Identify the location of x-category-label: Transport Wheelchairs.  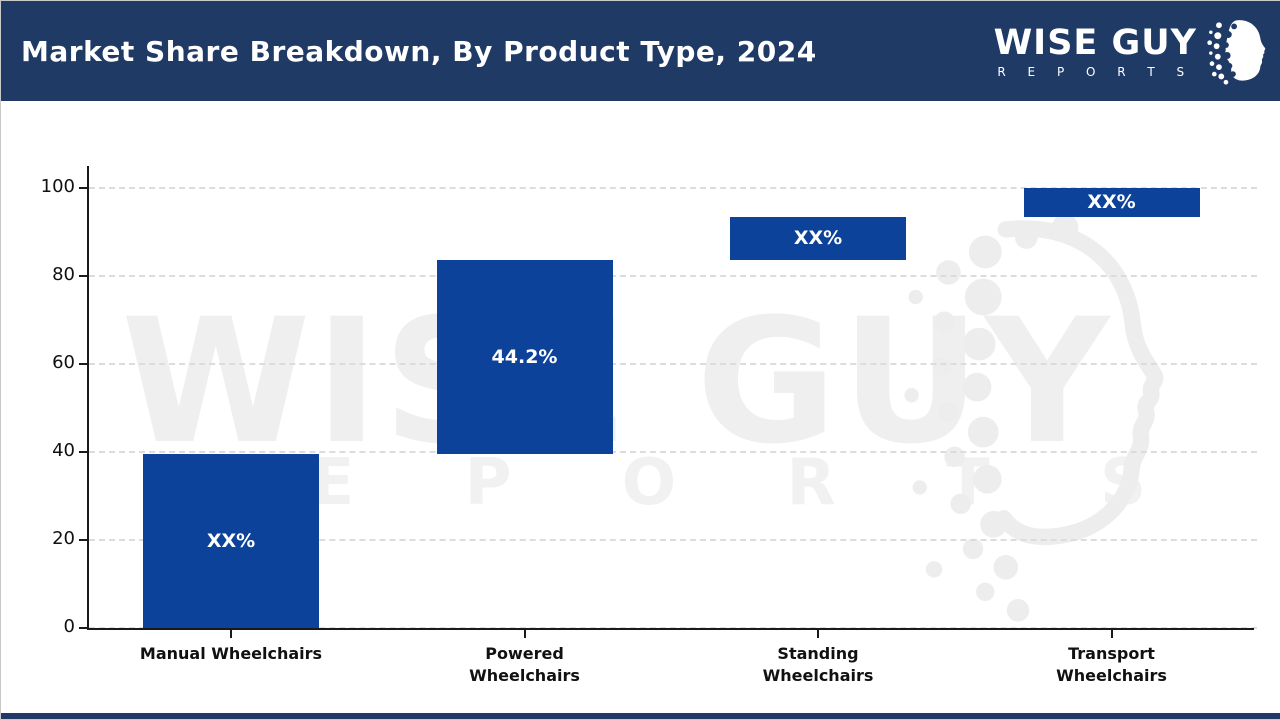
(1111, 664).